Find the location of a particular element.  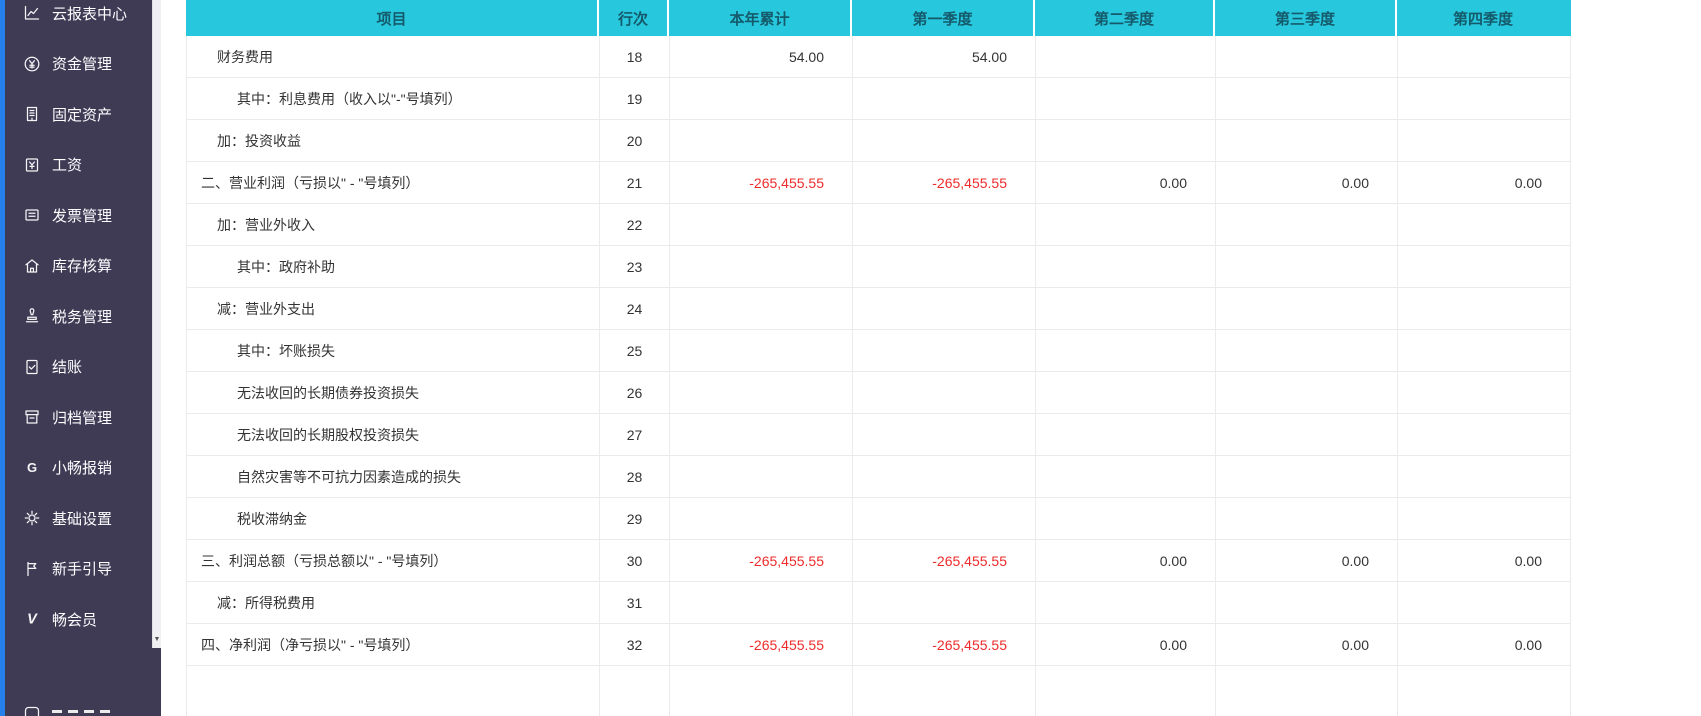

clipped-menu-label is located at coordinates (83, 711).